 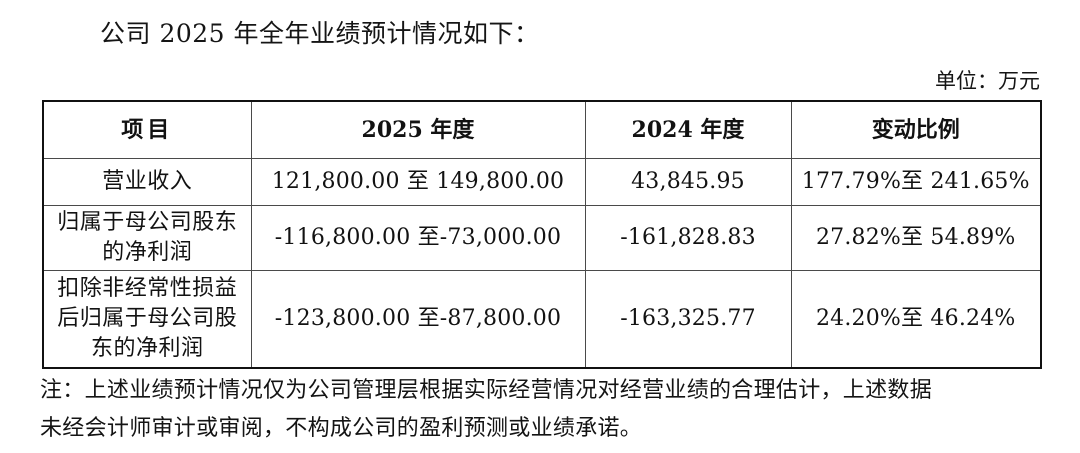 What do you see at coordinates (147, 182) in the screenshot?
I see `row-label-revenue: 营业收入` at bounding box center [147, 182].